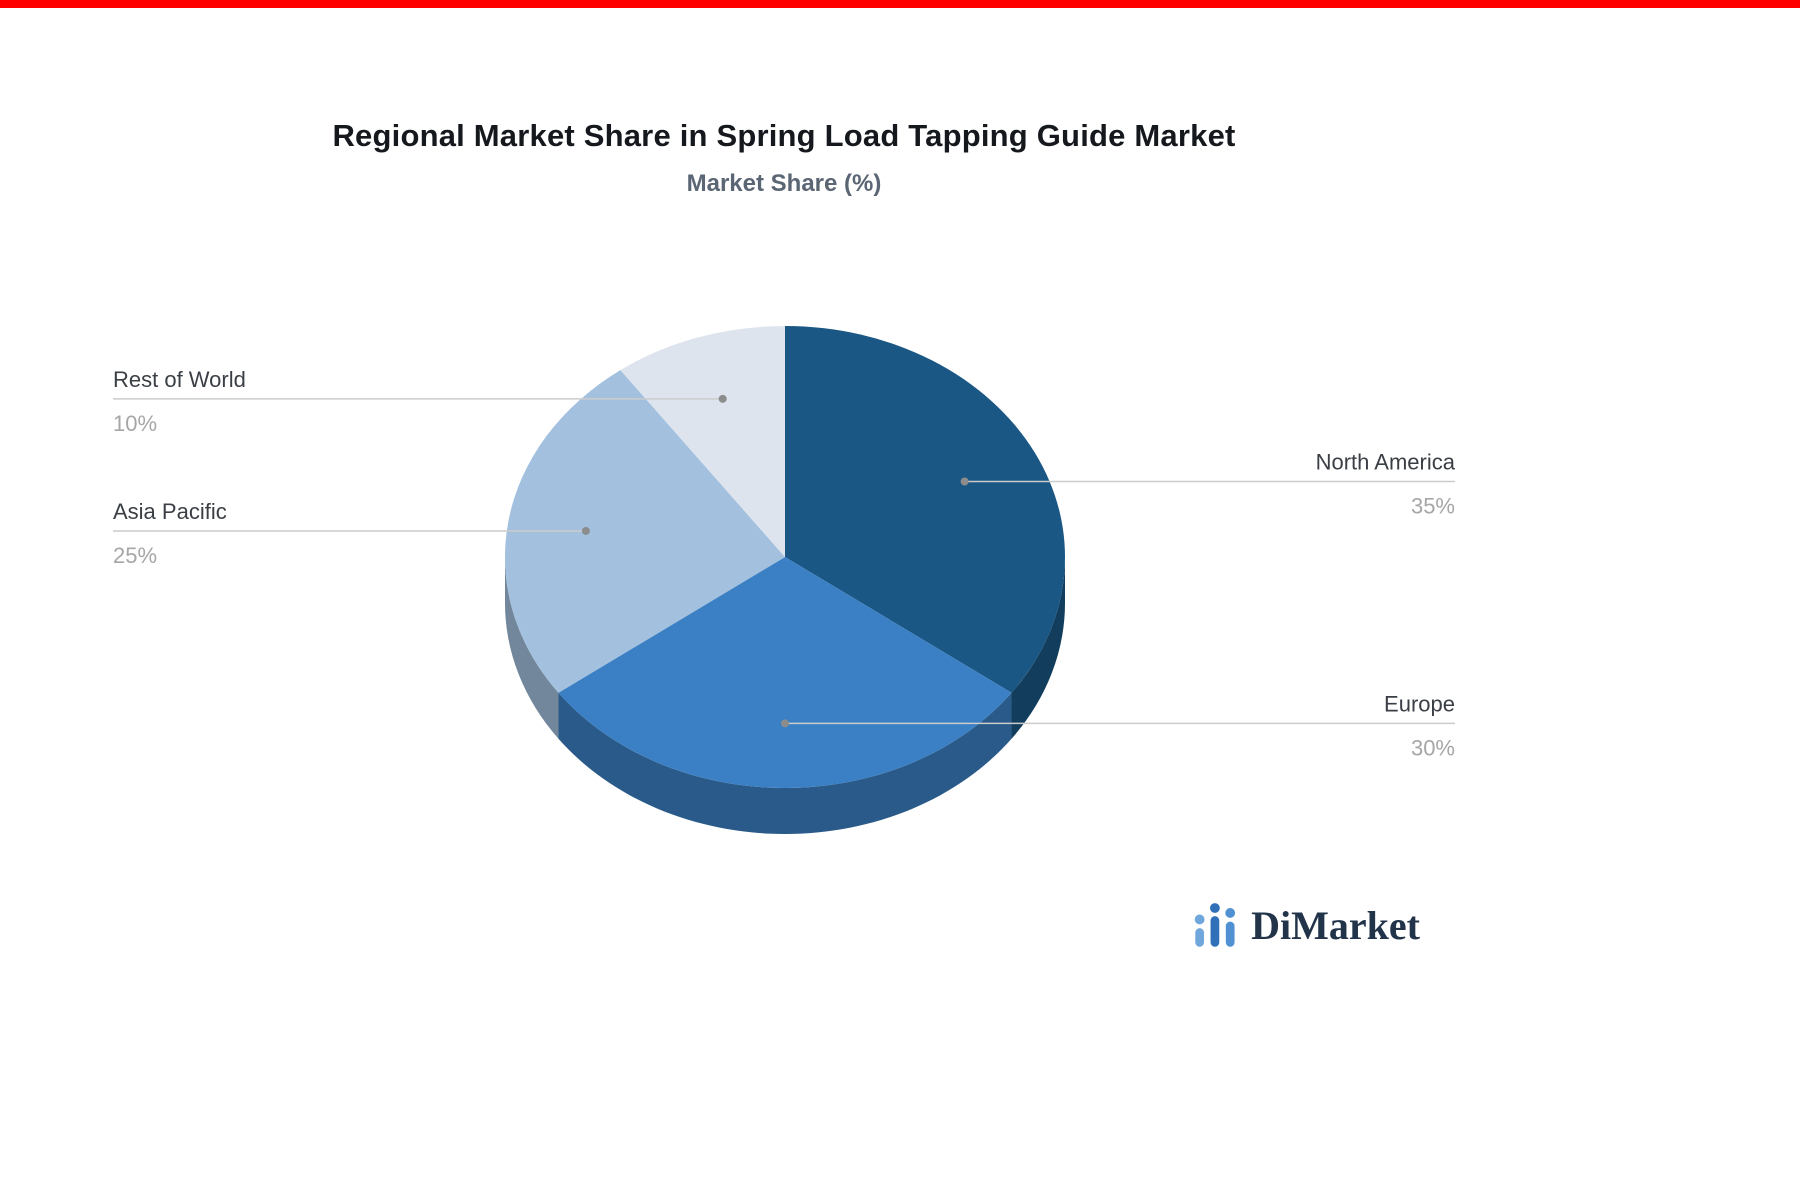 This screenshot has height=1196, width=1800. Describe the element at coordinates (170, 511) in the screenshot. I see `slice-label-asia-pacific: Asia Pacific` at that location.